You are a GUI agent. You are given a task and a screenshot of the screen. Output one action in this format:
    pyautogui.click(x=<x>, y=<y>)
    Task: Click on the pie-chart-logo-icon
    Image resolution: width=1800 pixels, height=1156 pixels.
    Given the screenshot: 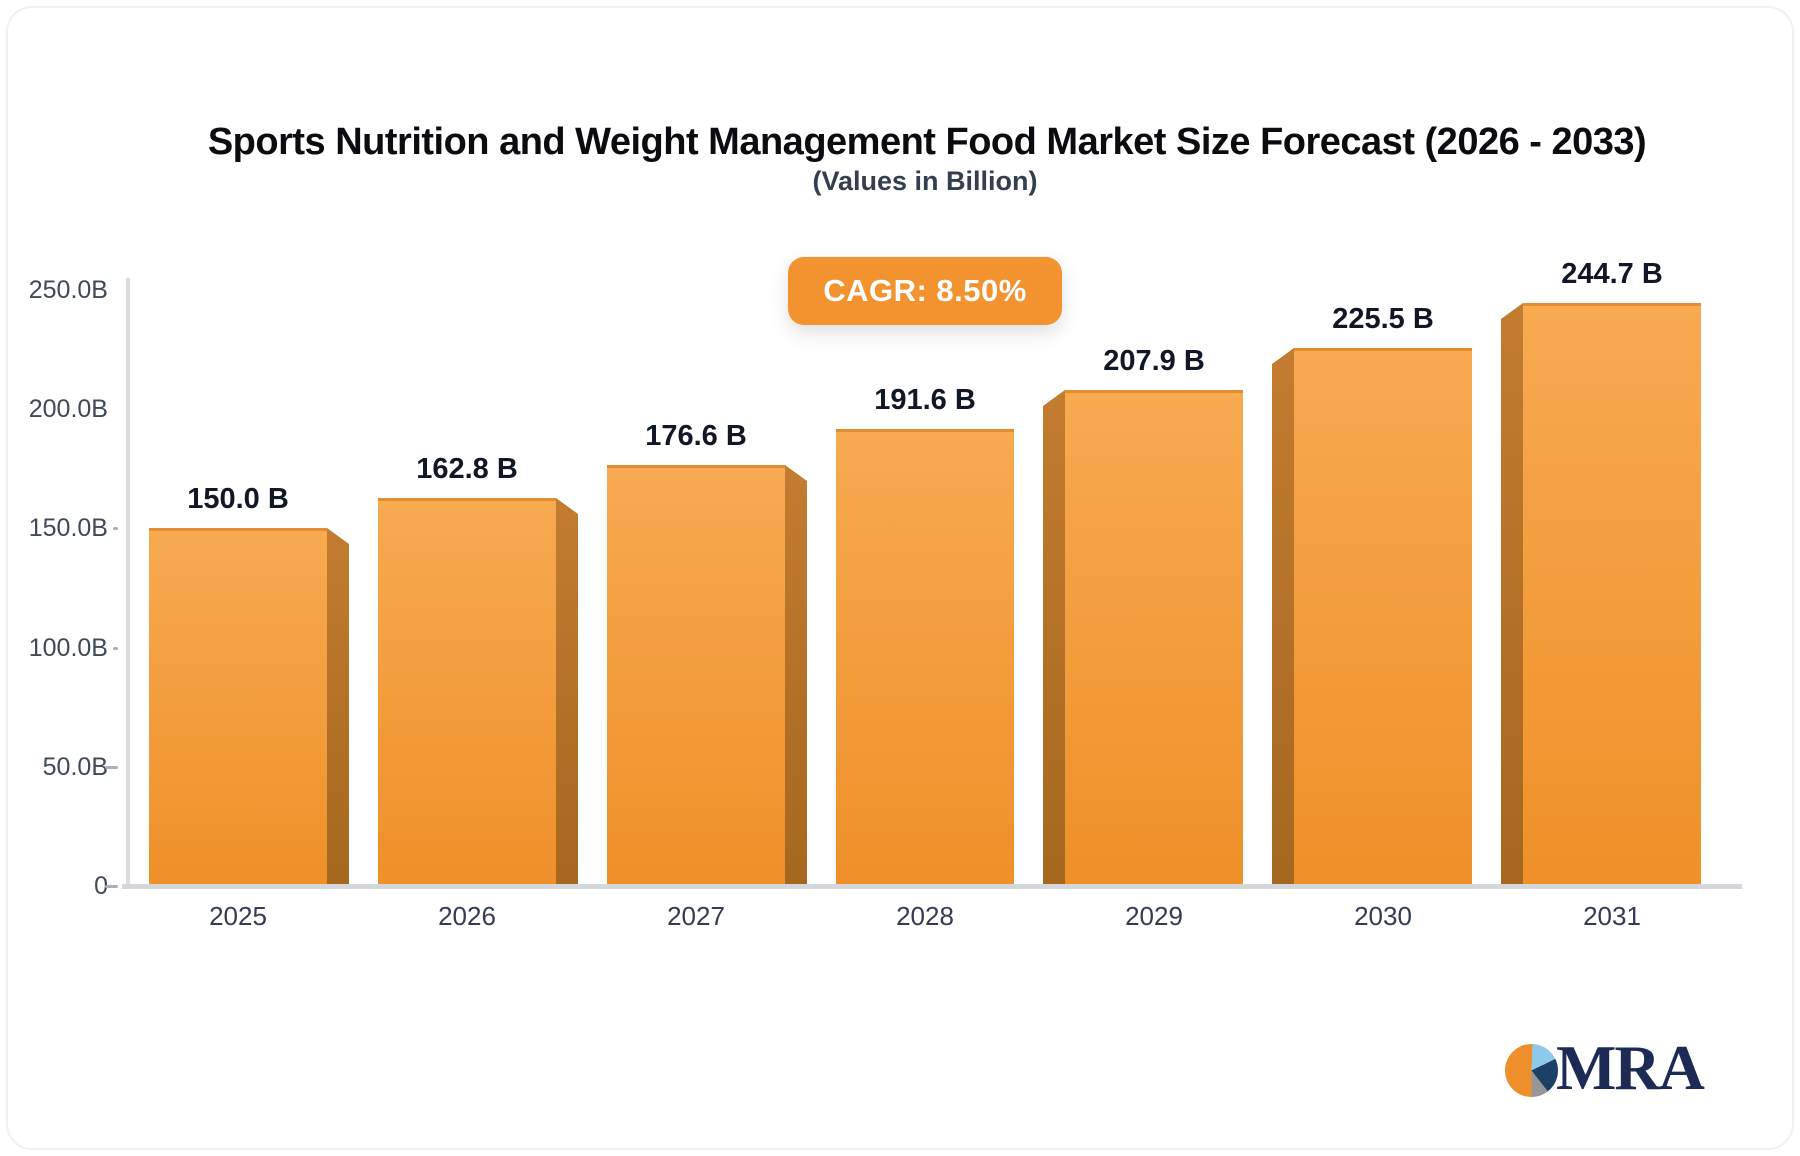 What is the action you would take?
    pyautogui.click(x=1531, y=1070)
    